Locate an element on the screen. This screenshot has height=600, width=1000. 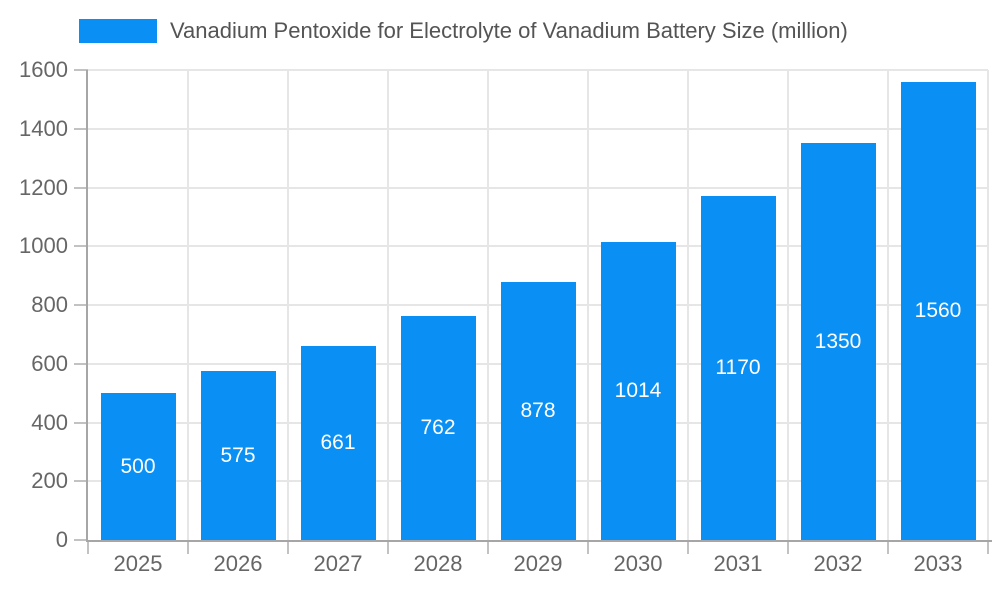
y-axis-line is located at coordinates (87, 306).